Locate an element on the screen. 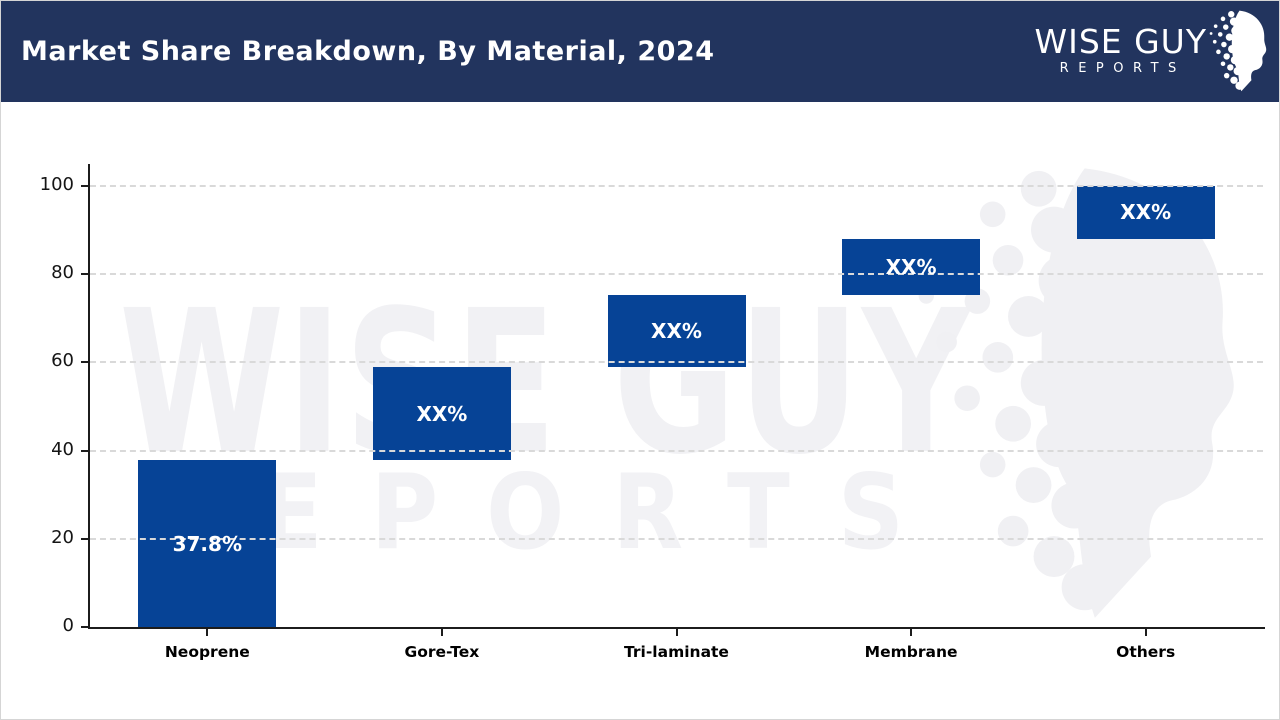 Image resolution: width=1280 pixels, height=720 pixels. bar-Tri-laminate is located at coordinates (676, 330).